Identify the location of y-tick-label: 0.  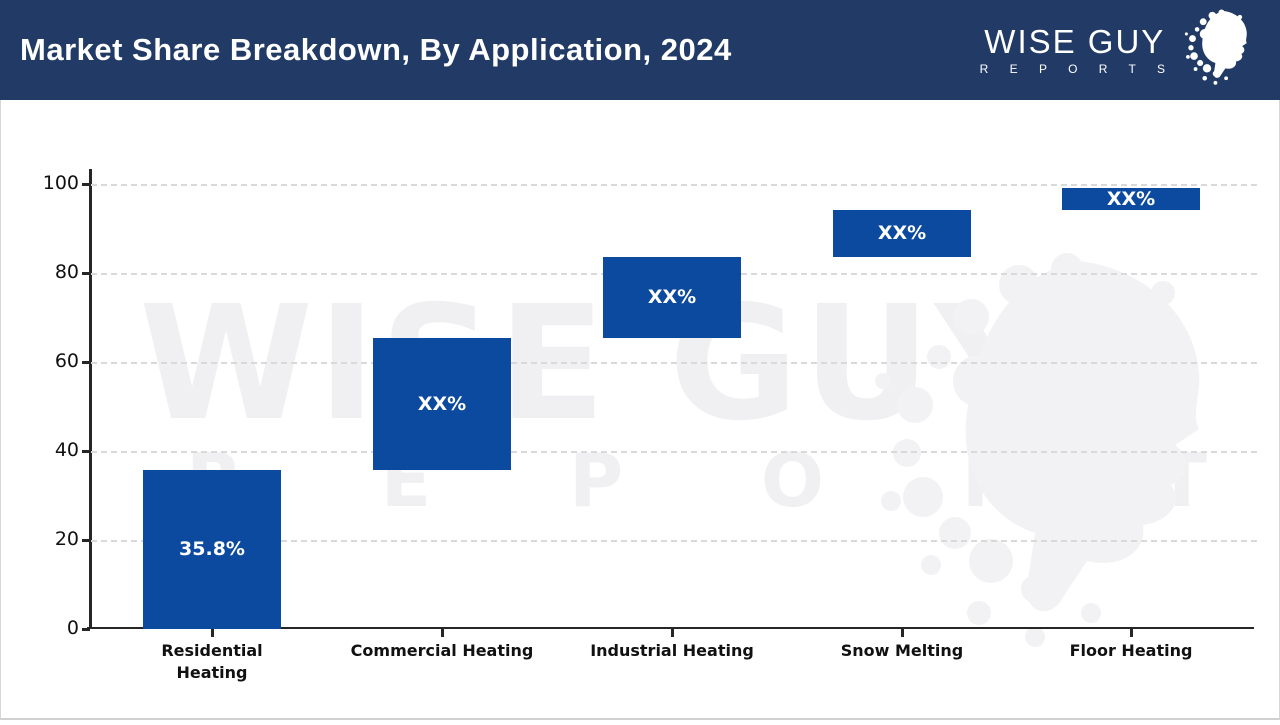
(72, 628).